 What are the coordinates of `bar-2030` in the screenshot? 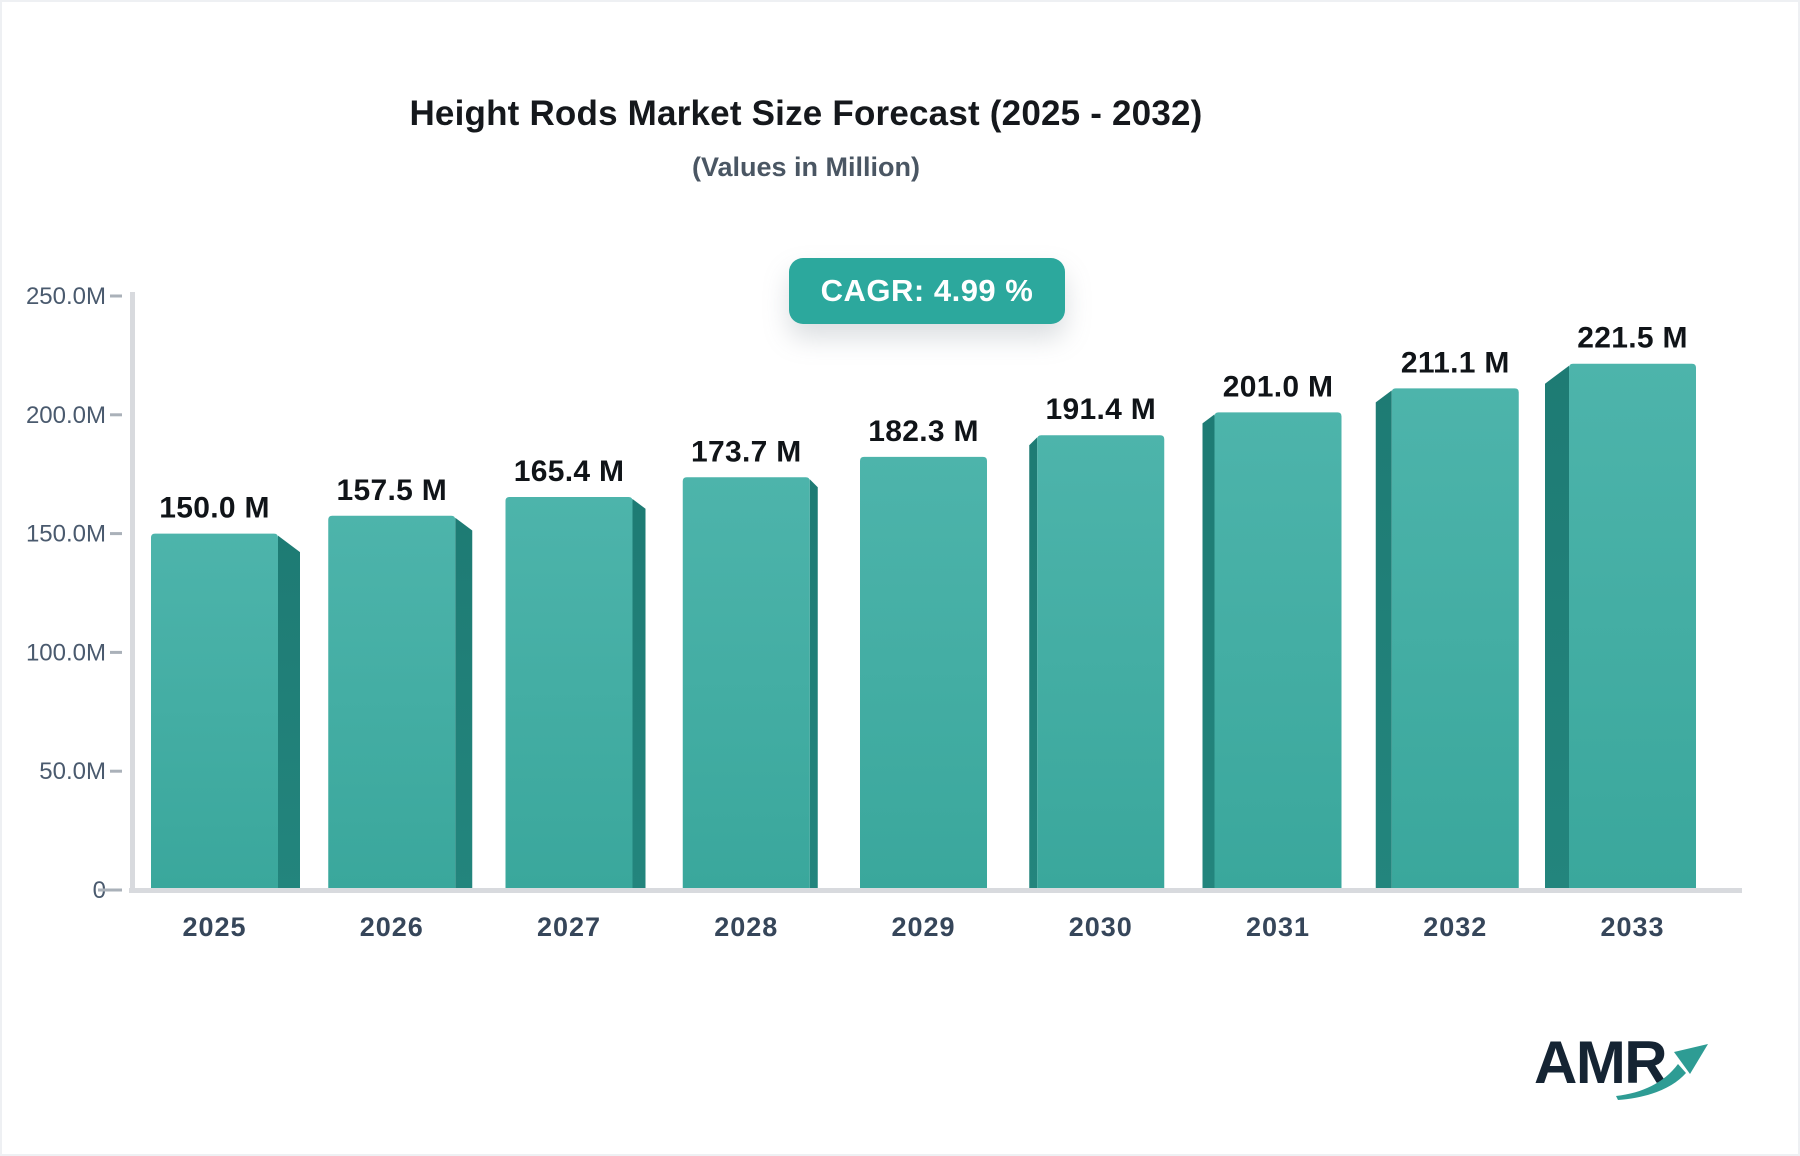 It's located at (1101, 662).